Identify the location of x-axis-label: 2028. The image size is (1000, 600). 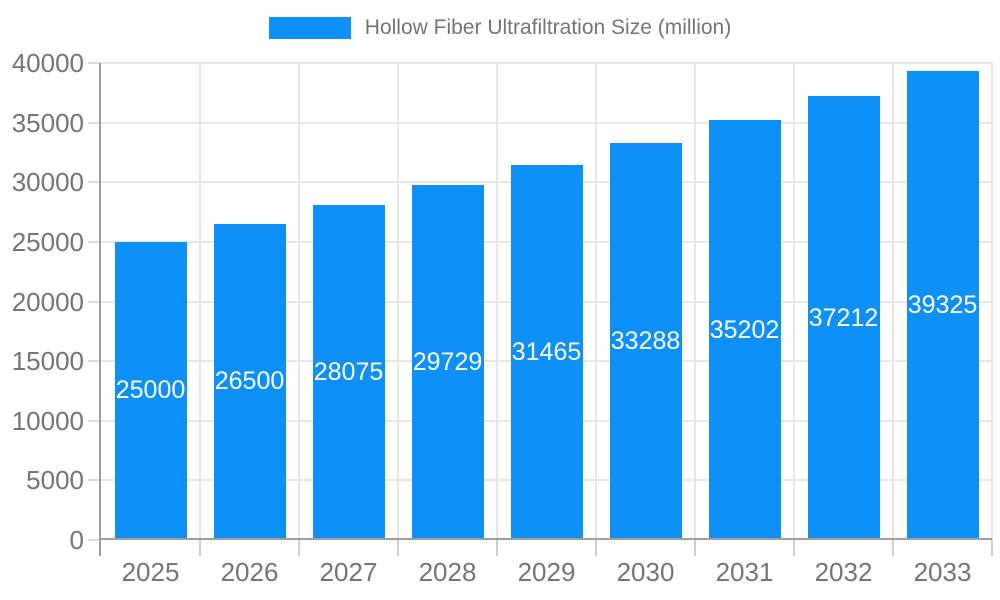
(447, 572).